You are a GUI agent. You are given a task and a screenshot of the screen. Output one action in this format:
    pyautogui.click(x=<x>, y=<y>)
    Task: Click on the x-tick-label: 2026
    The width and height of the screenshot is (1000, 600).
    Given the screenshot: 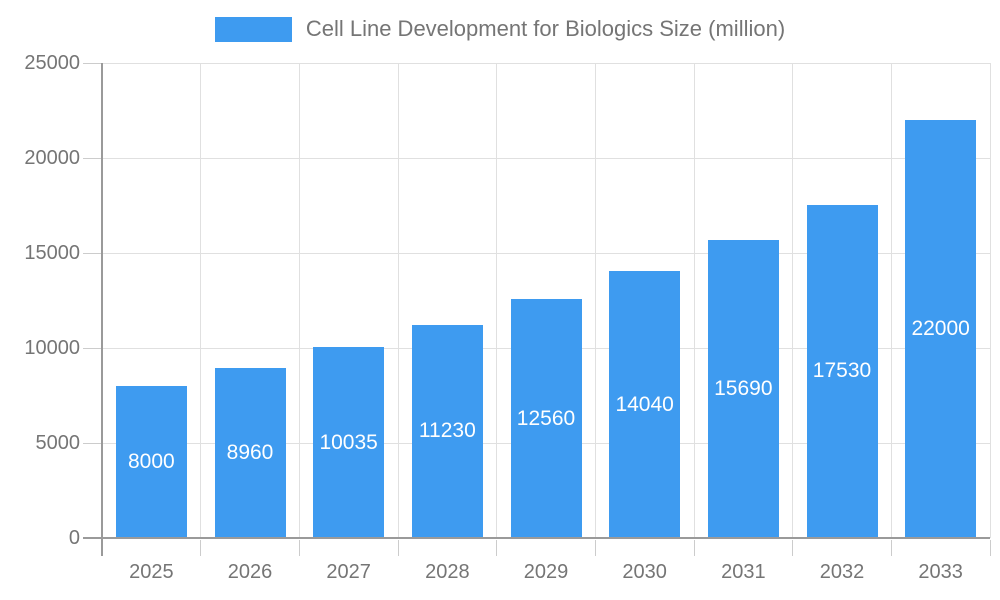 What is the action you would take?
    pyautogui.click(x=250, y=572)
    